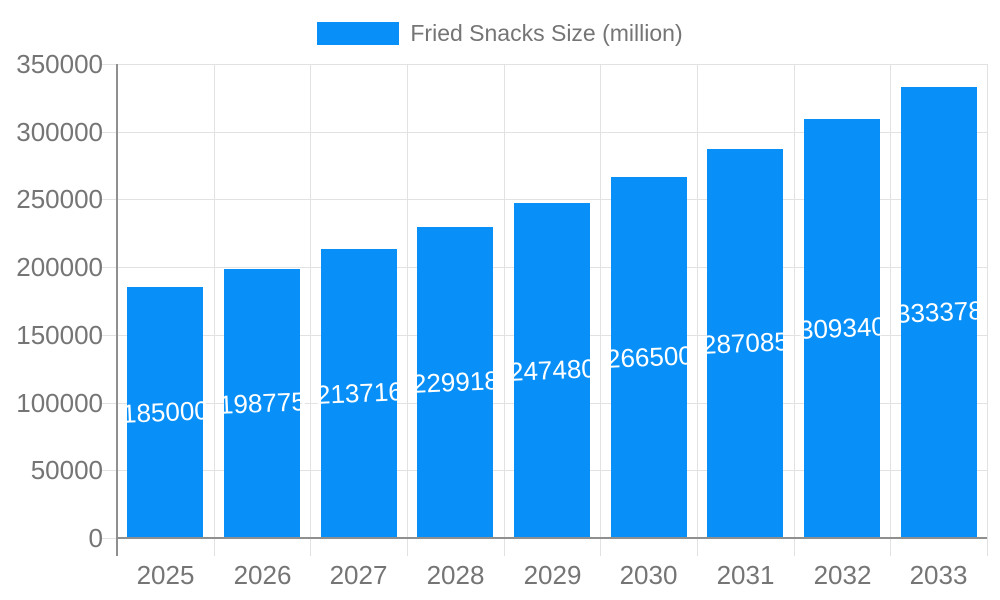 This screenshot has width=1000, height=600. I want to click on bar-value-label: 198775, so click(261, 403).